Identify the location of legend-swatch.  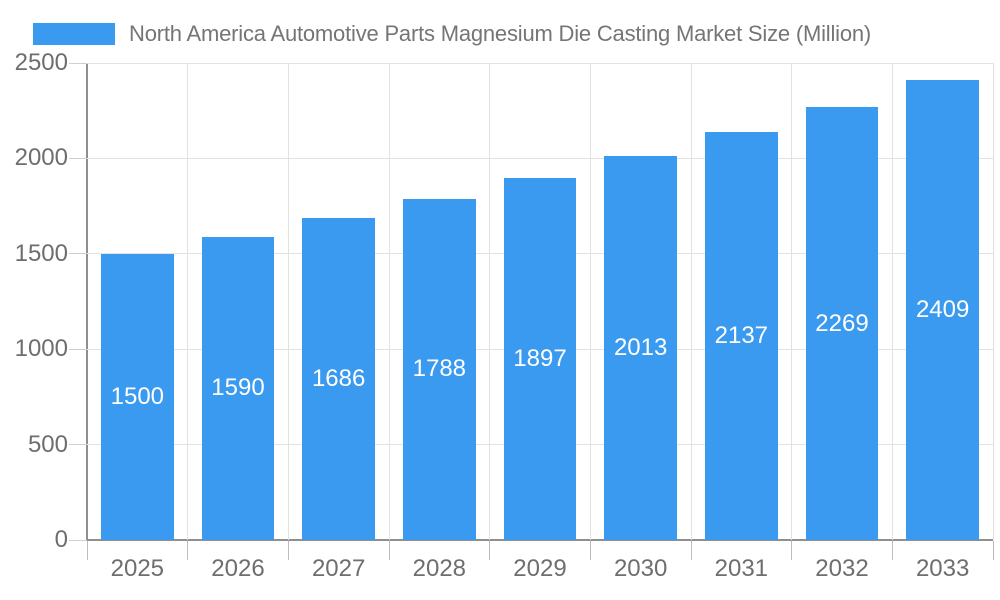
(74, 34).